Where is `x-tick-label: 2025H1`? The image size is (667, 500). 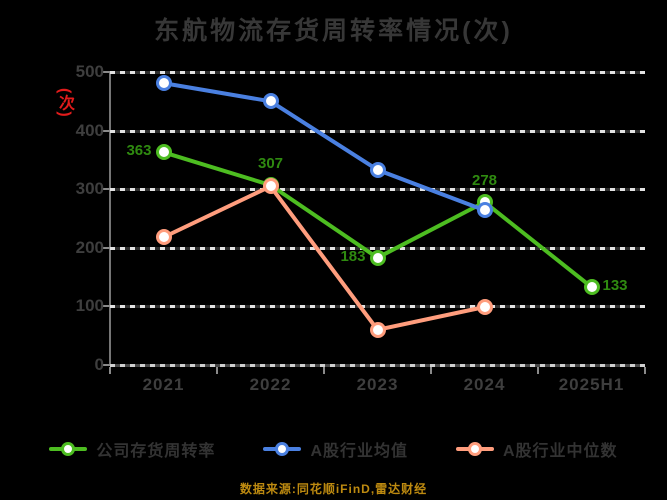
x-tick-label: 2025H1 is located at coordinates (591, 384).